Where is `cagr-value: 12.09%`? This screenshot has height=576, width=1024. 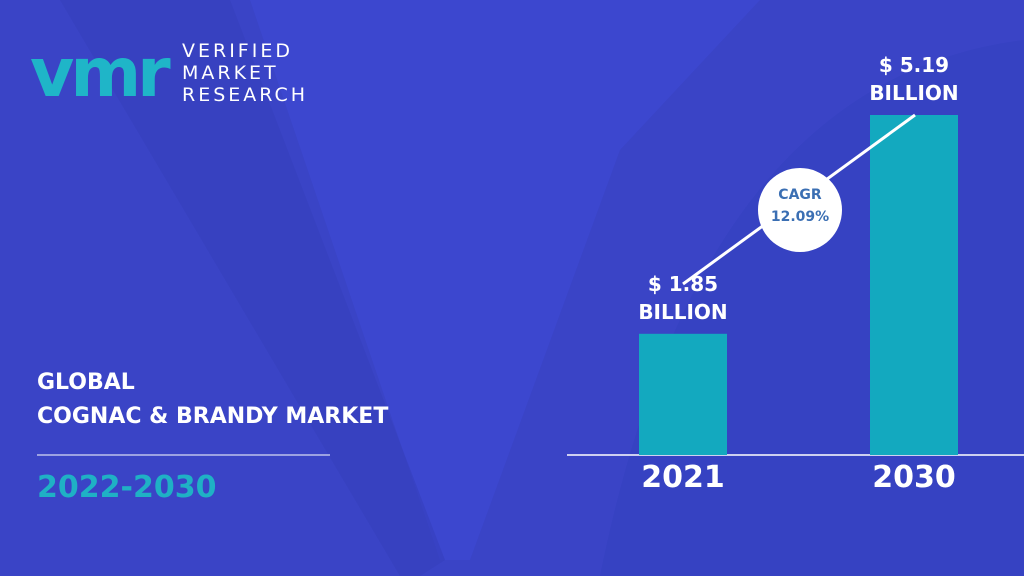 cagr-value: 12.09% is located at coordinates (800, 217).